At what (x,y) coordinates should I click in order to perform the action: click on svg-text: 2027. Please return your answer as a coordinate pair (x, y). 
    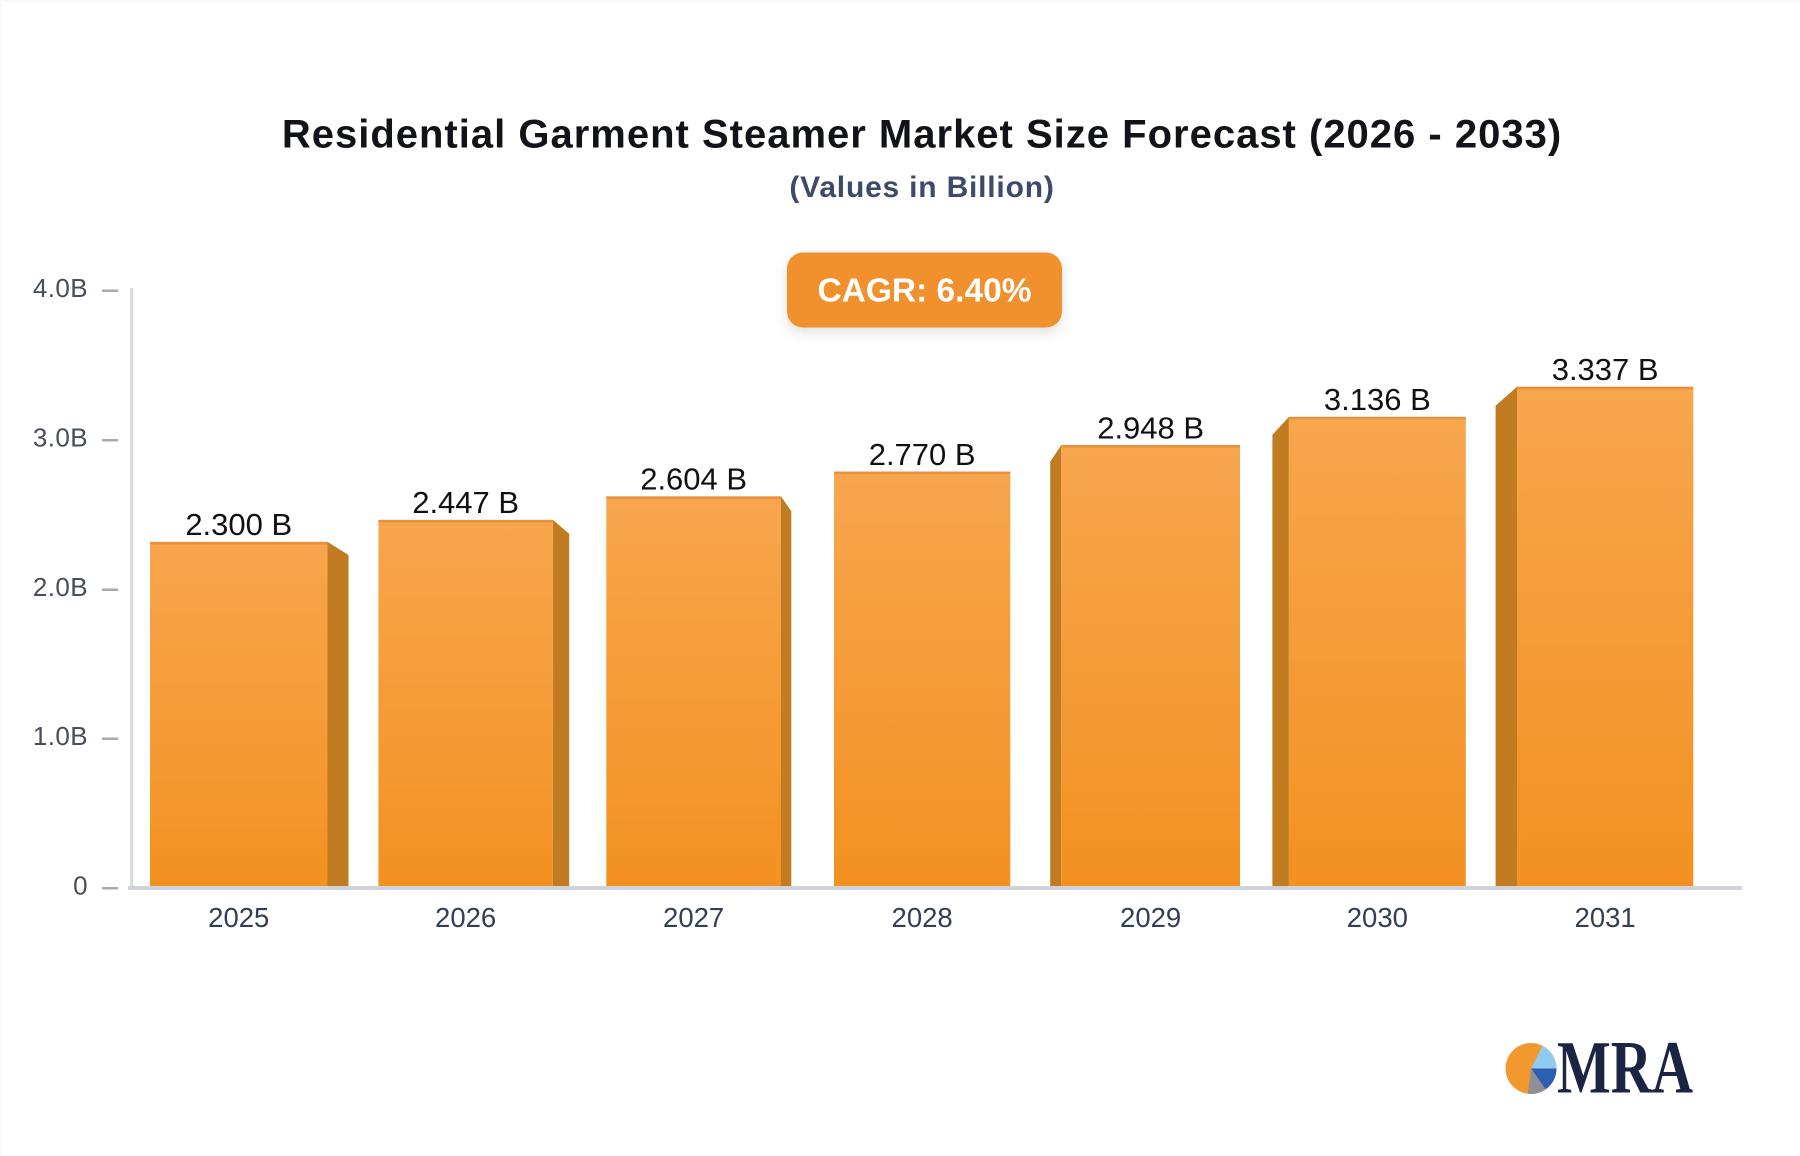
    Looking at the image, I should click on (693, 917).